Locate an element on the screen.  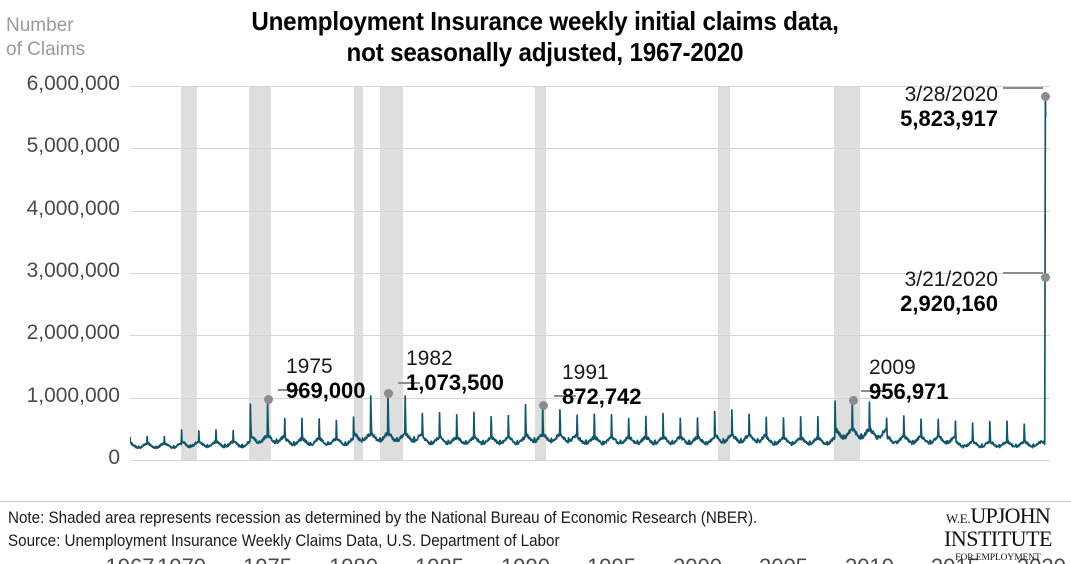
logo-institute: INSTITUTE is located at coordinates (998, 538).